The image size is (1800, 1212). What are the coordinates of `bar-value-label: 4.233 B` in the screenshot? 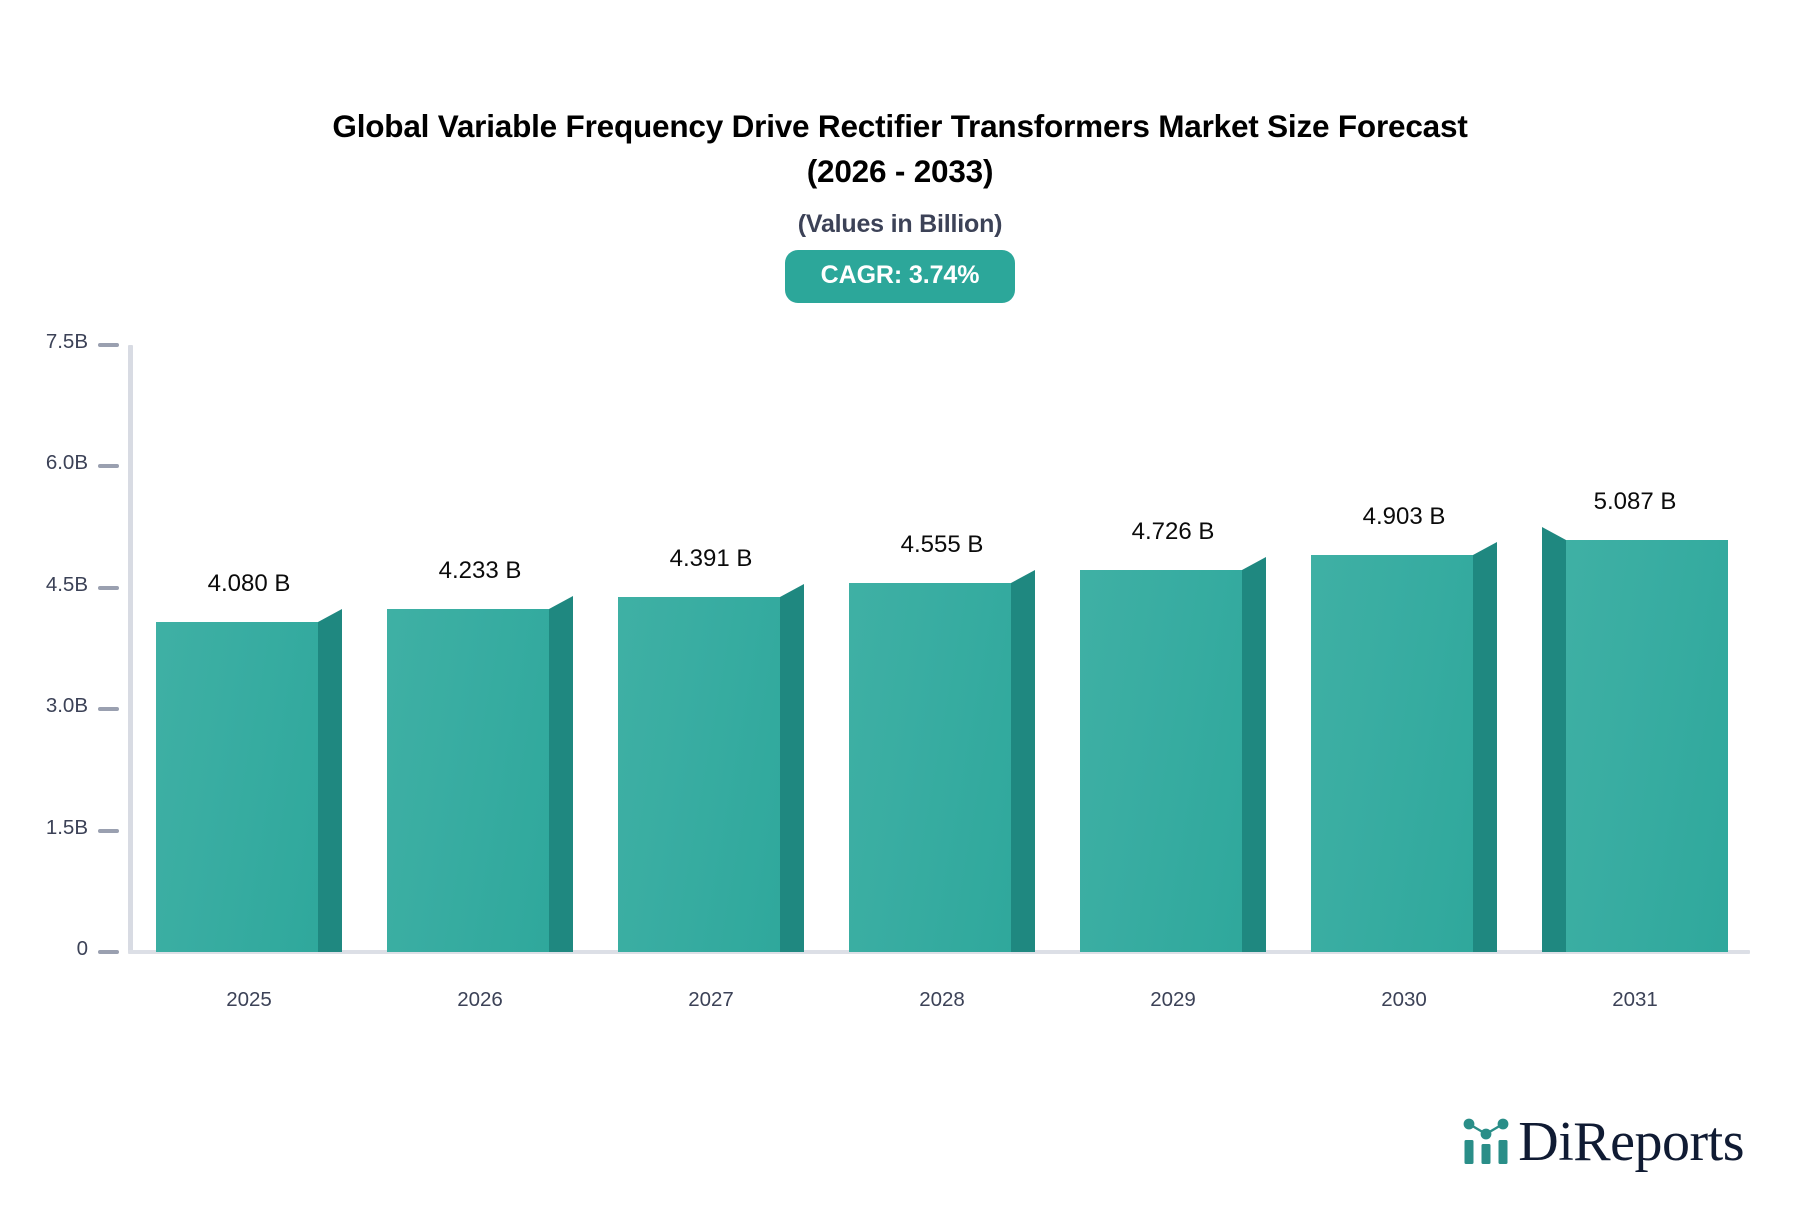 It's located at (480, 570).